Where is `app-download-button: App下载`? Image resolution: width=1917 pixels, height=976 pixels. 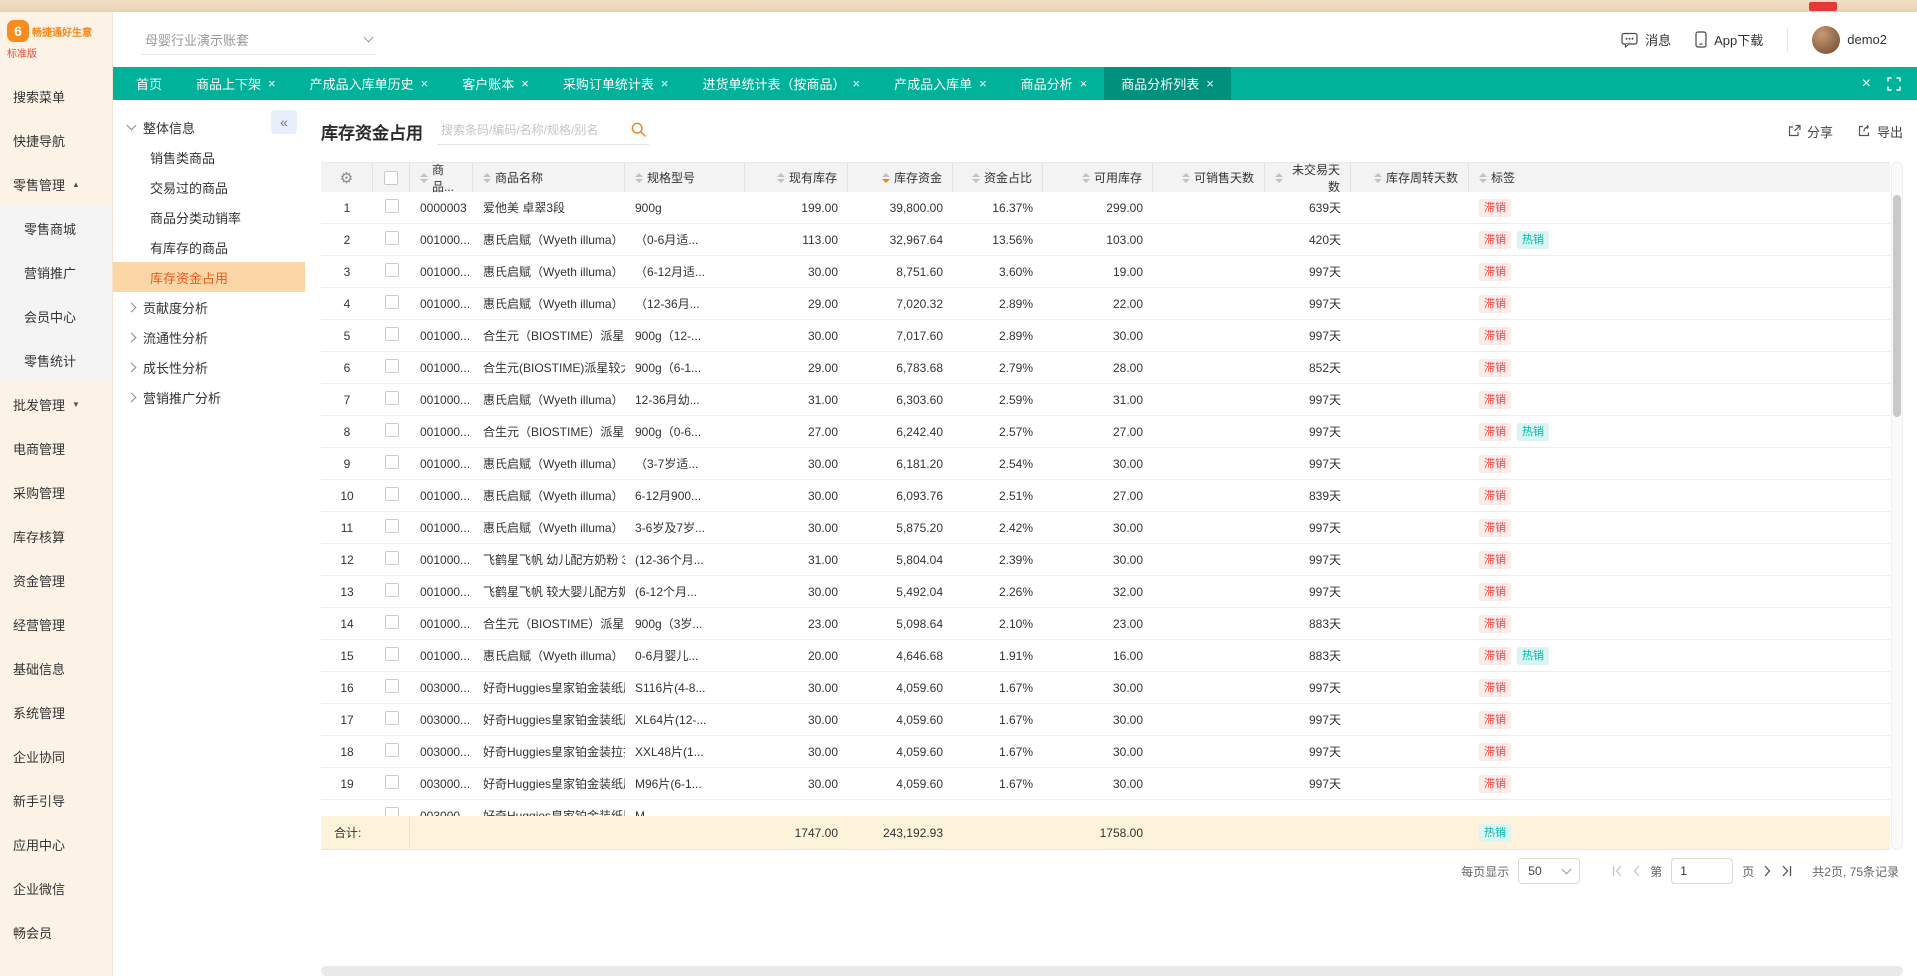 app-download-button: App下载 is located at coordinates (1729, 39).